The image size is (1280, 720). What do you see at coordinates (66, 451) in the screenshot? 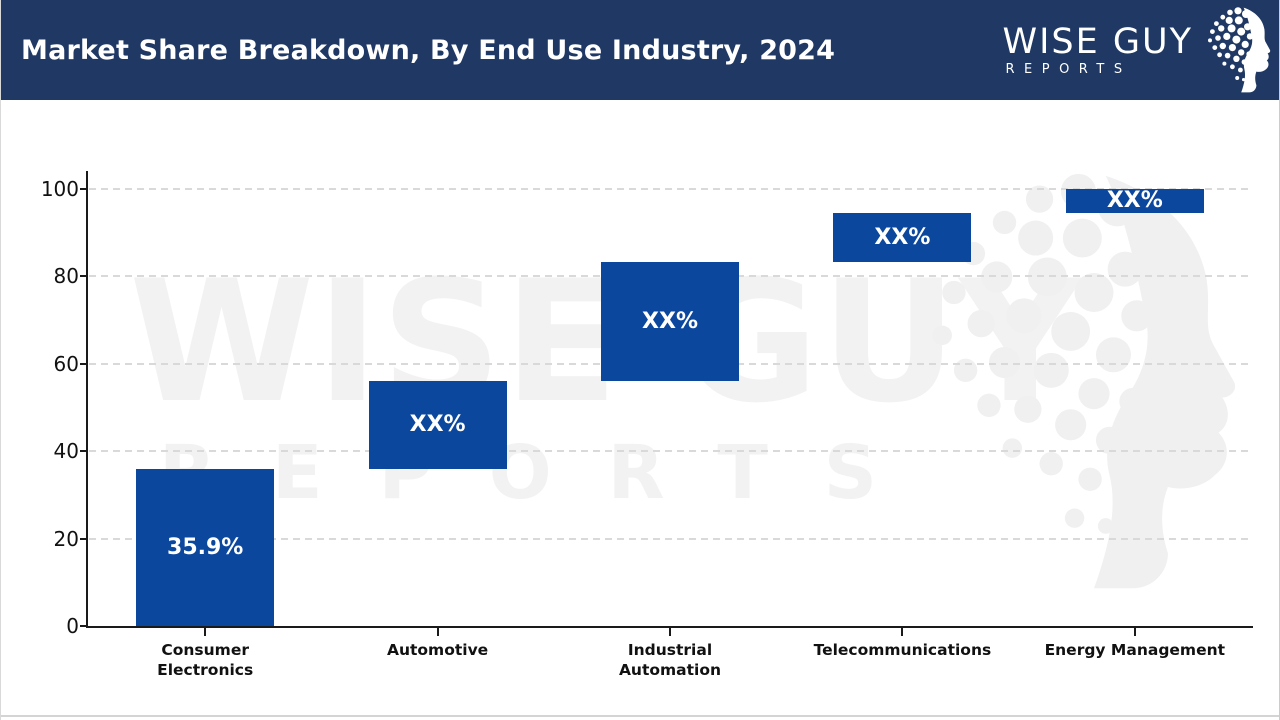
I see `y-tick-label-40: 40` at bounding box center [66, 451].